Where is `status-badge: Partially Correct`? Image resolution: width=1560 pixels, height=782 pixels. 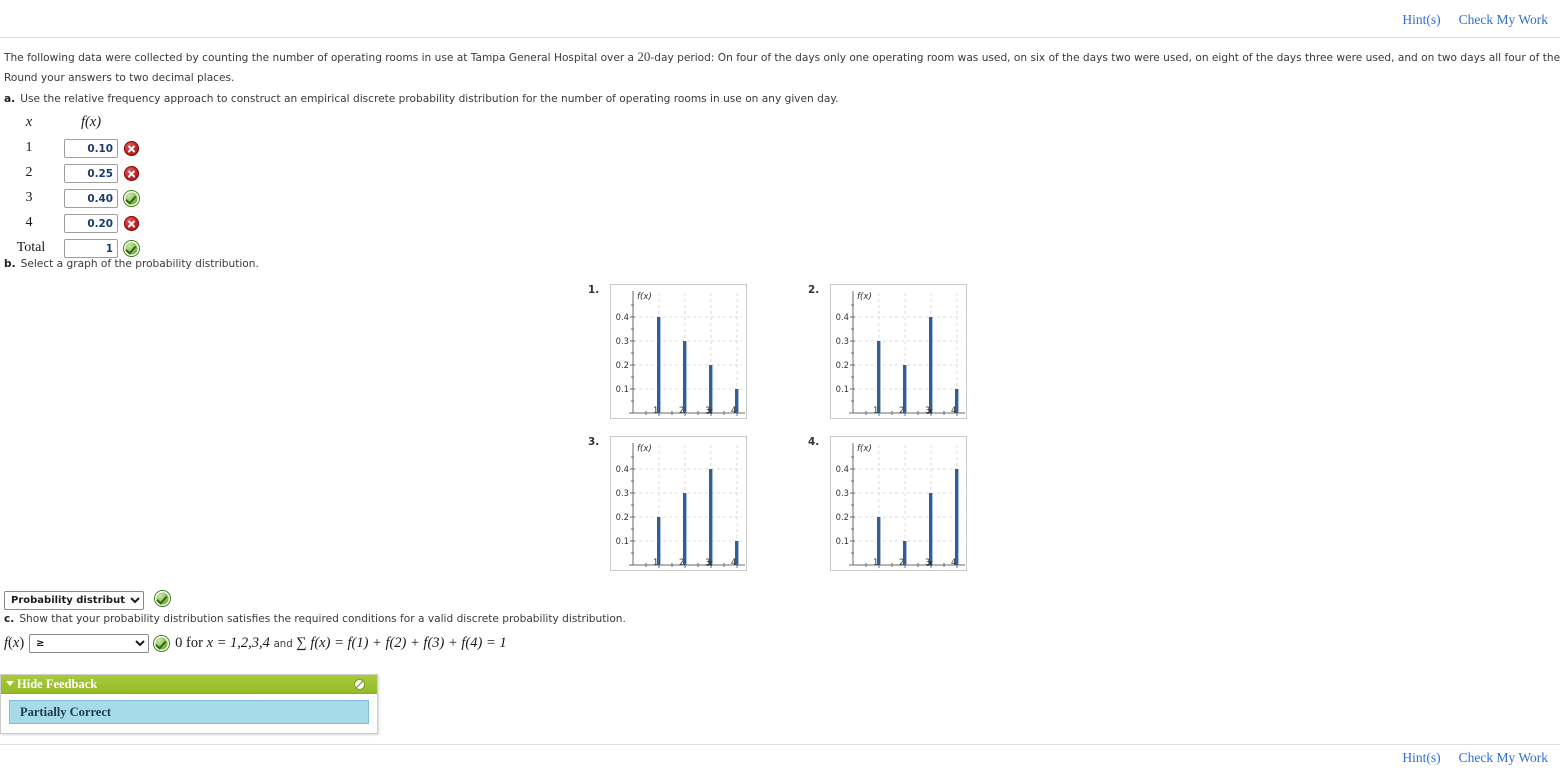 status-badge: Partially Correct is located at coordinates (66, 711).